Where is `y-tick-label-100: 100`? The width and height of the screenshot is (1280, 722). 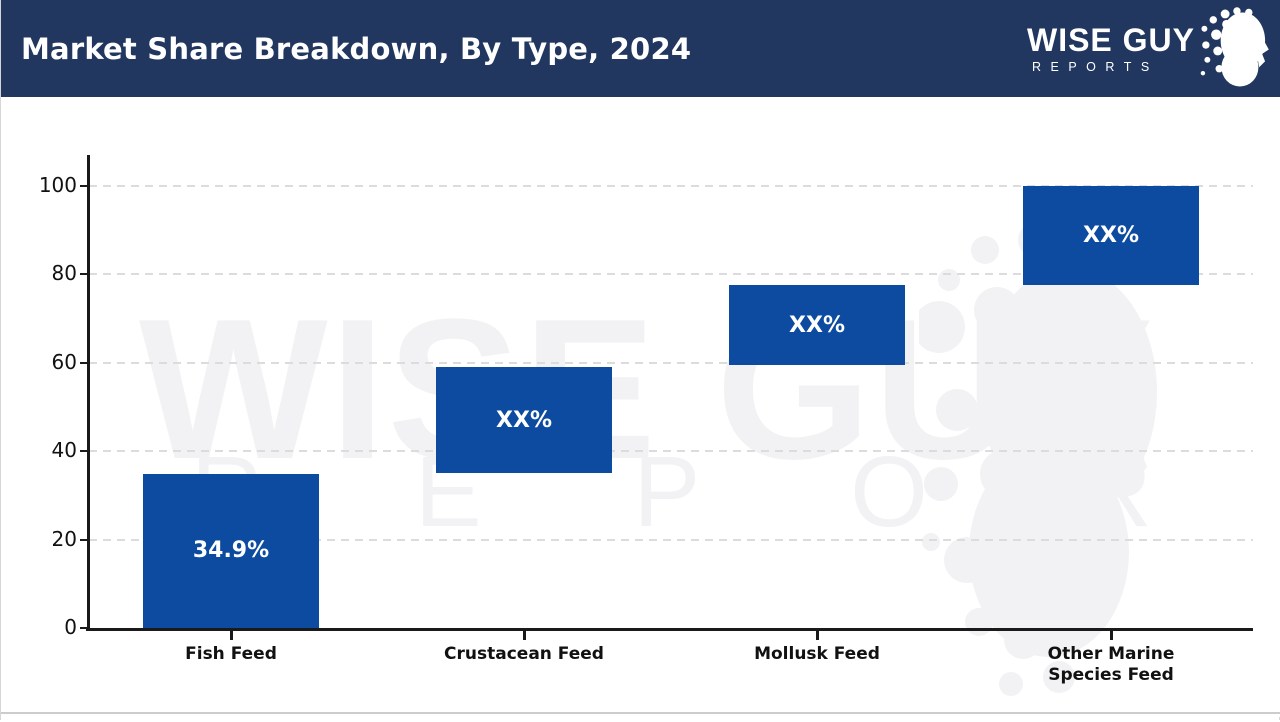
y-tick-label-100: 100 is located at coordinates (57, 185).